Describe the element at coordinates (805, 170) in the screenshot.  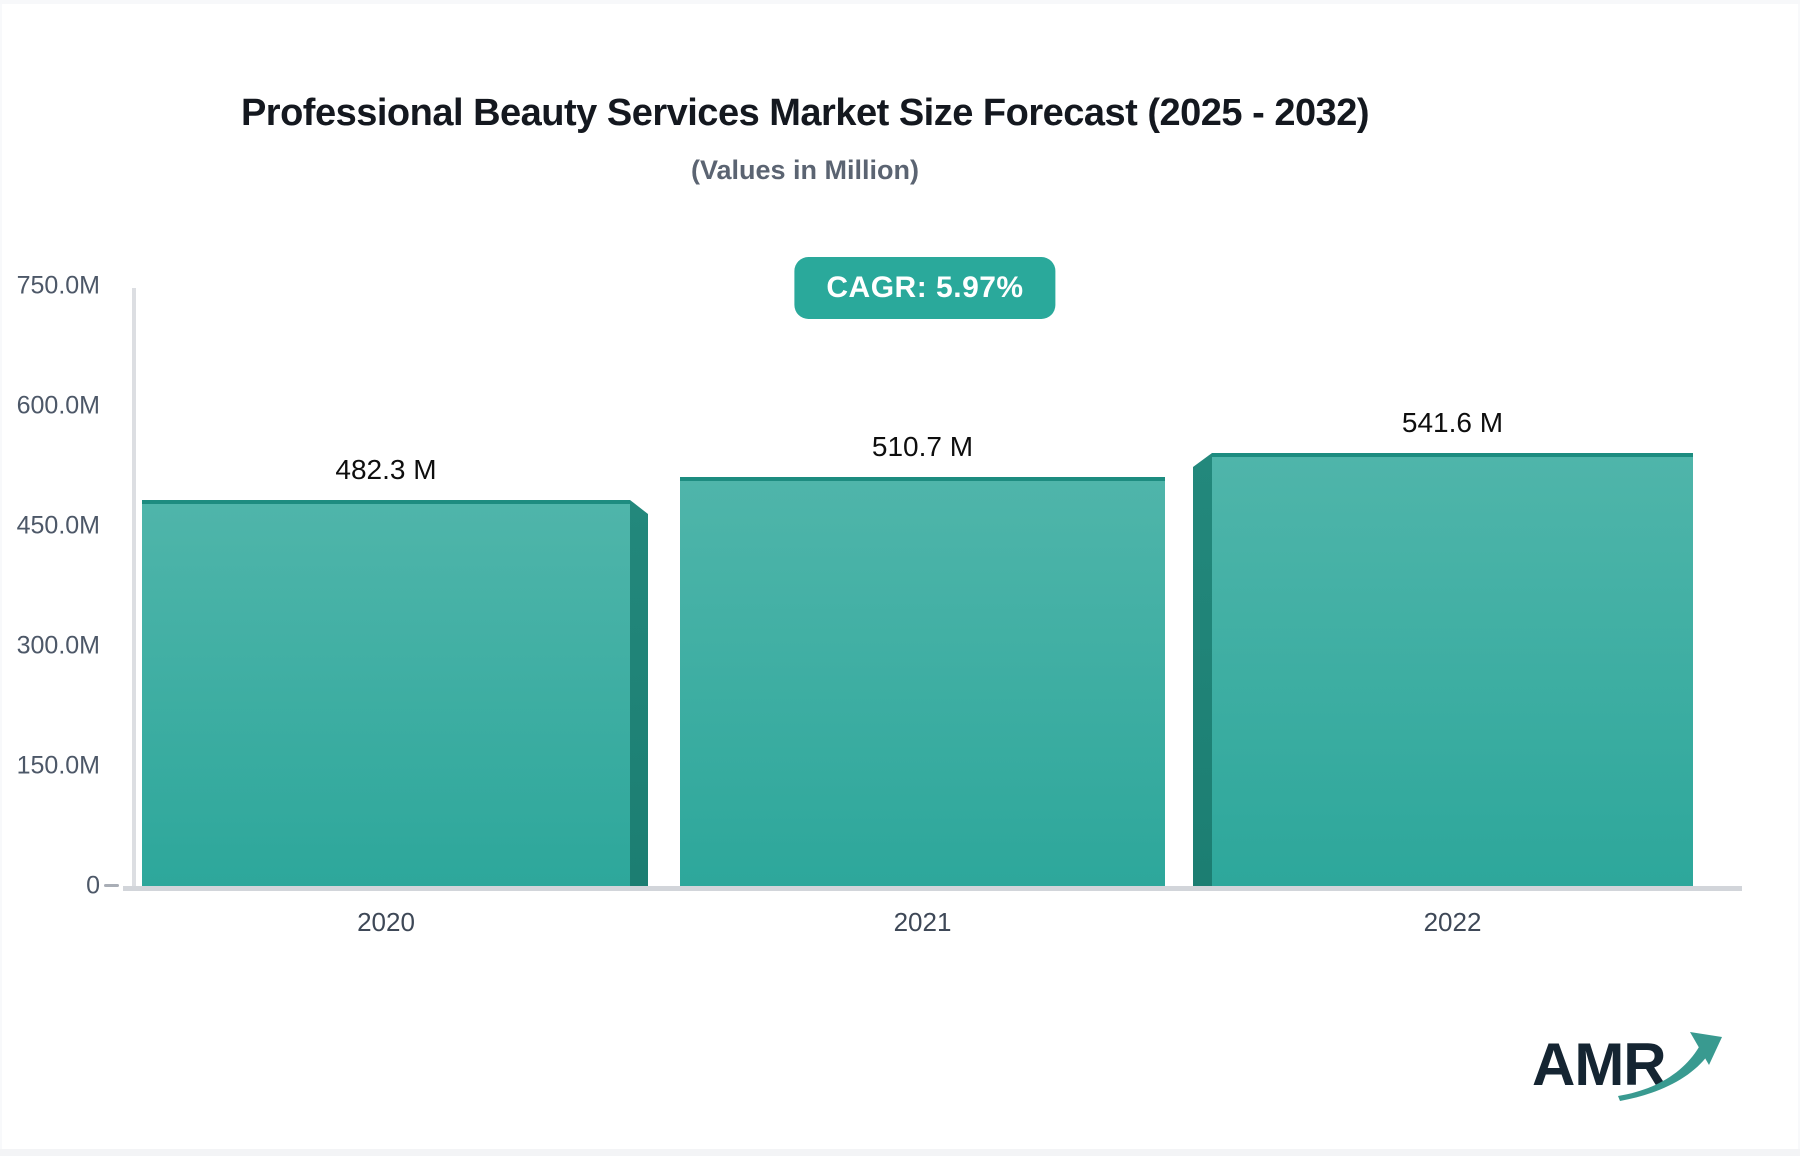
I see `chart-subtitle: (Values in Million)` at that location.